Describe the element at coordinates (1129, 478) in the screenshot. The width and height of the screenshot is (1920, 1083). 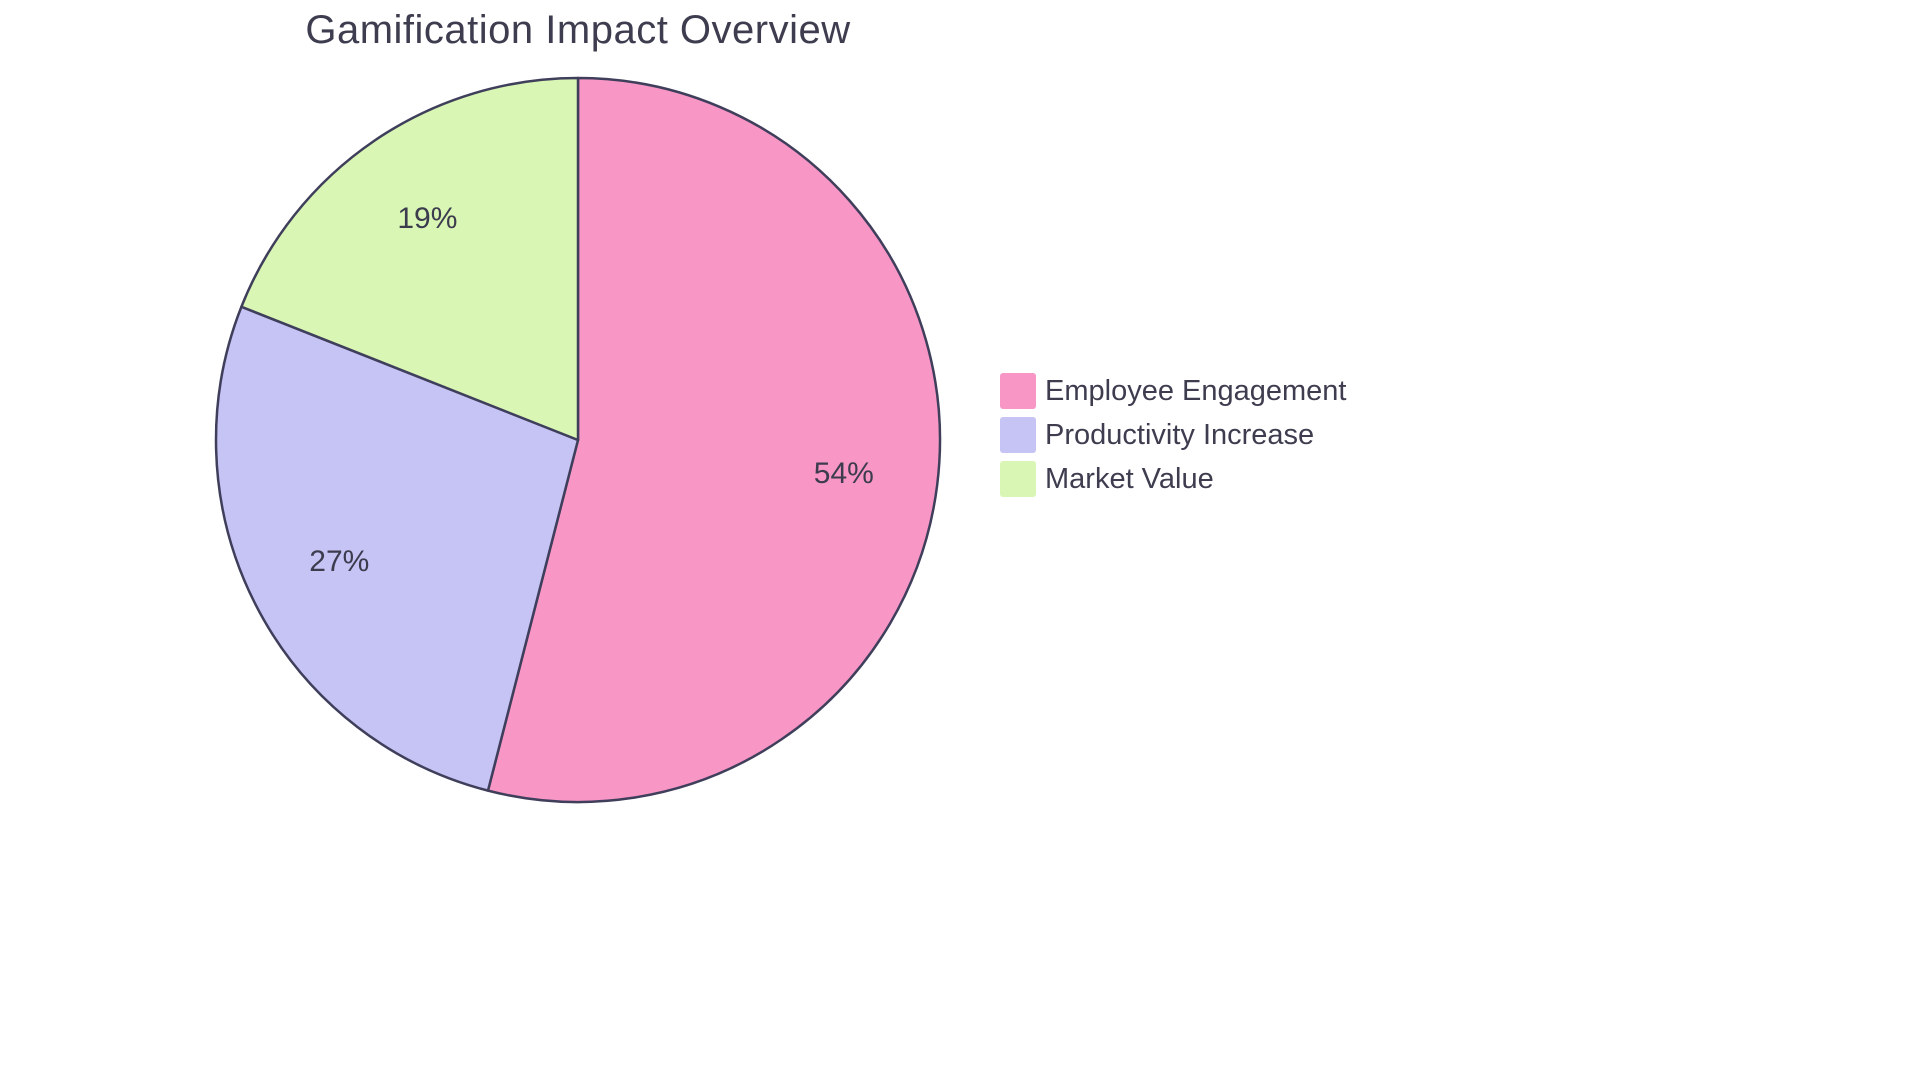
I see `legend-label: Market Value` at that location.